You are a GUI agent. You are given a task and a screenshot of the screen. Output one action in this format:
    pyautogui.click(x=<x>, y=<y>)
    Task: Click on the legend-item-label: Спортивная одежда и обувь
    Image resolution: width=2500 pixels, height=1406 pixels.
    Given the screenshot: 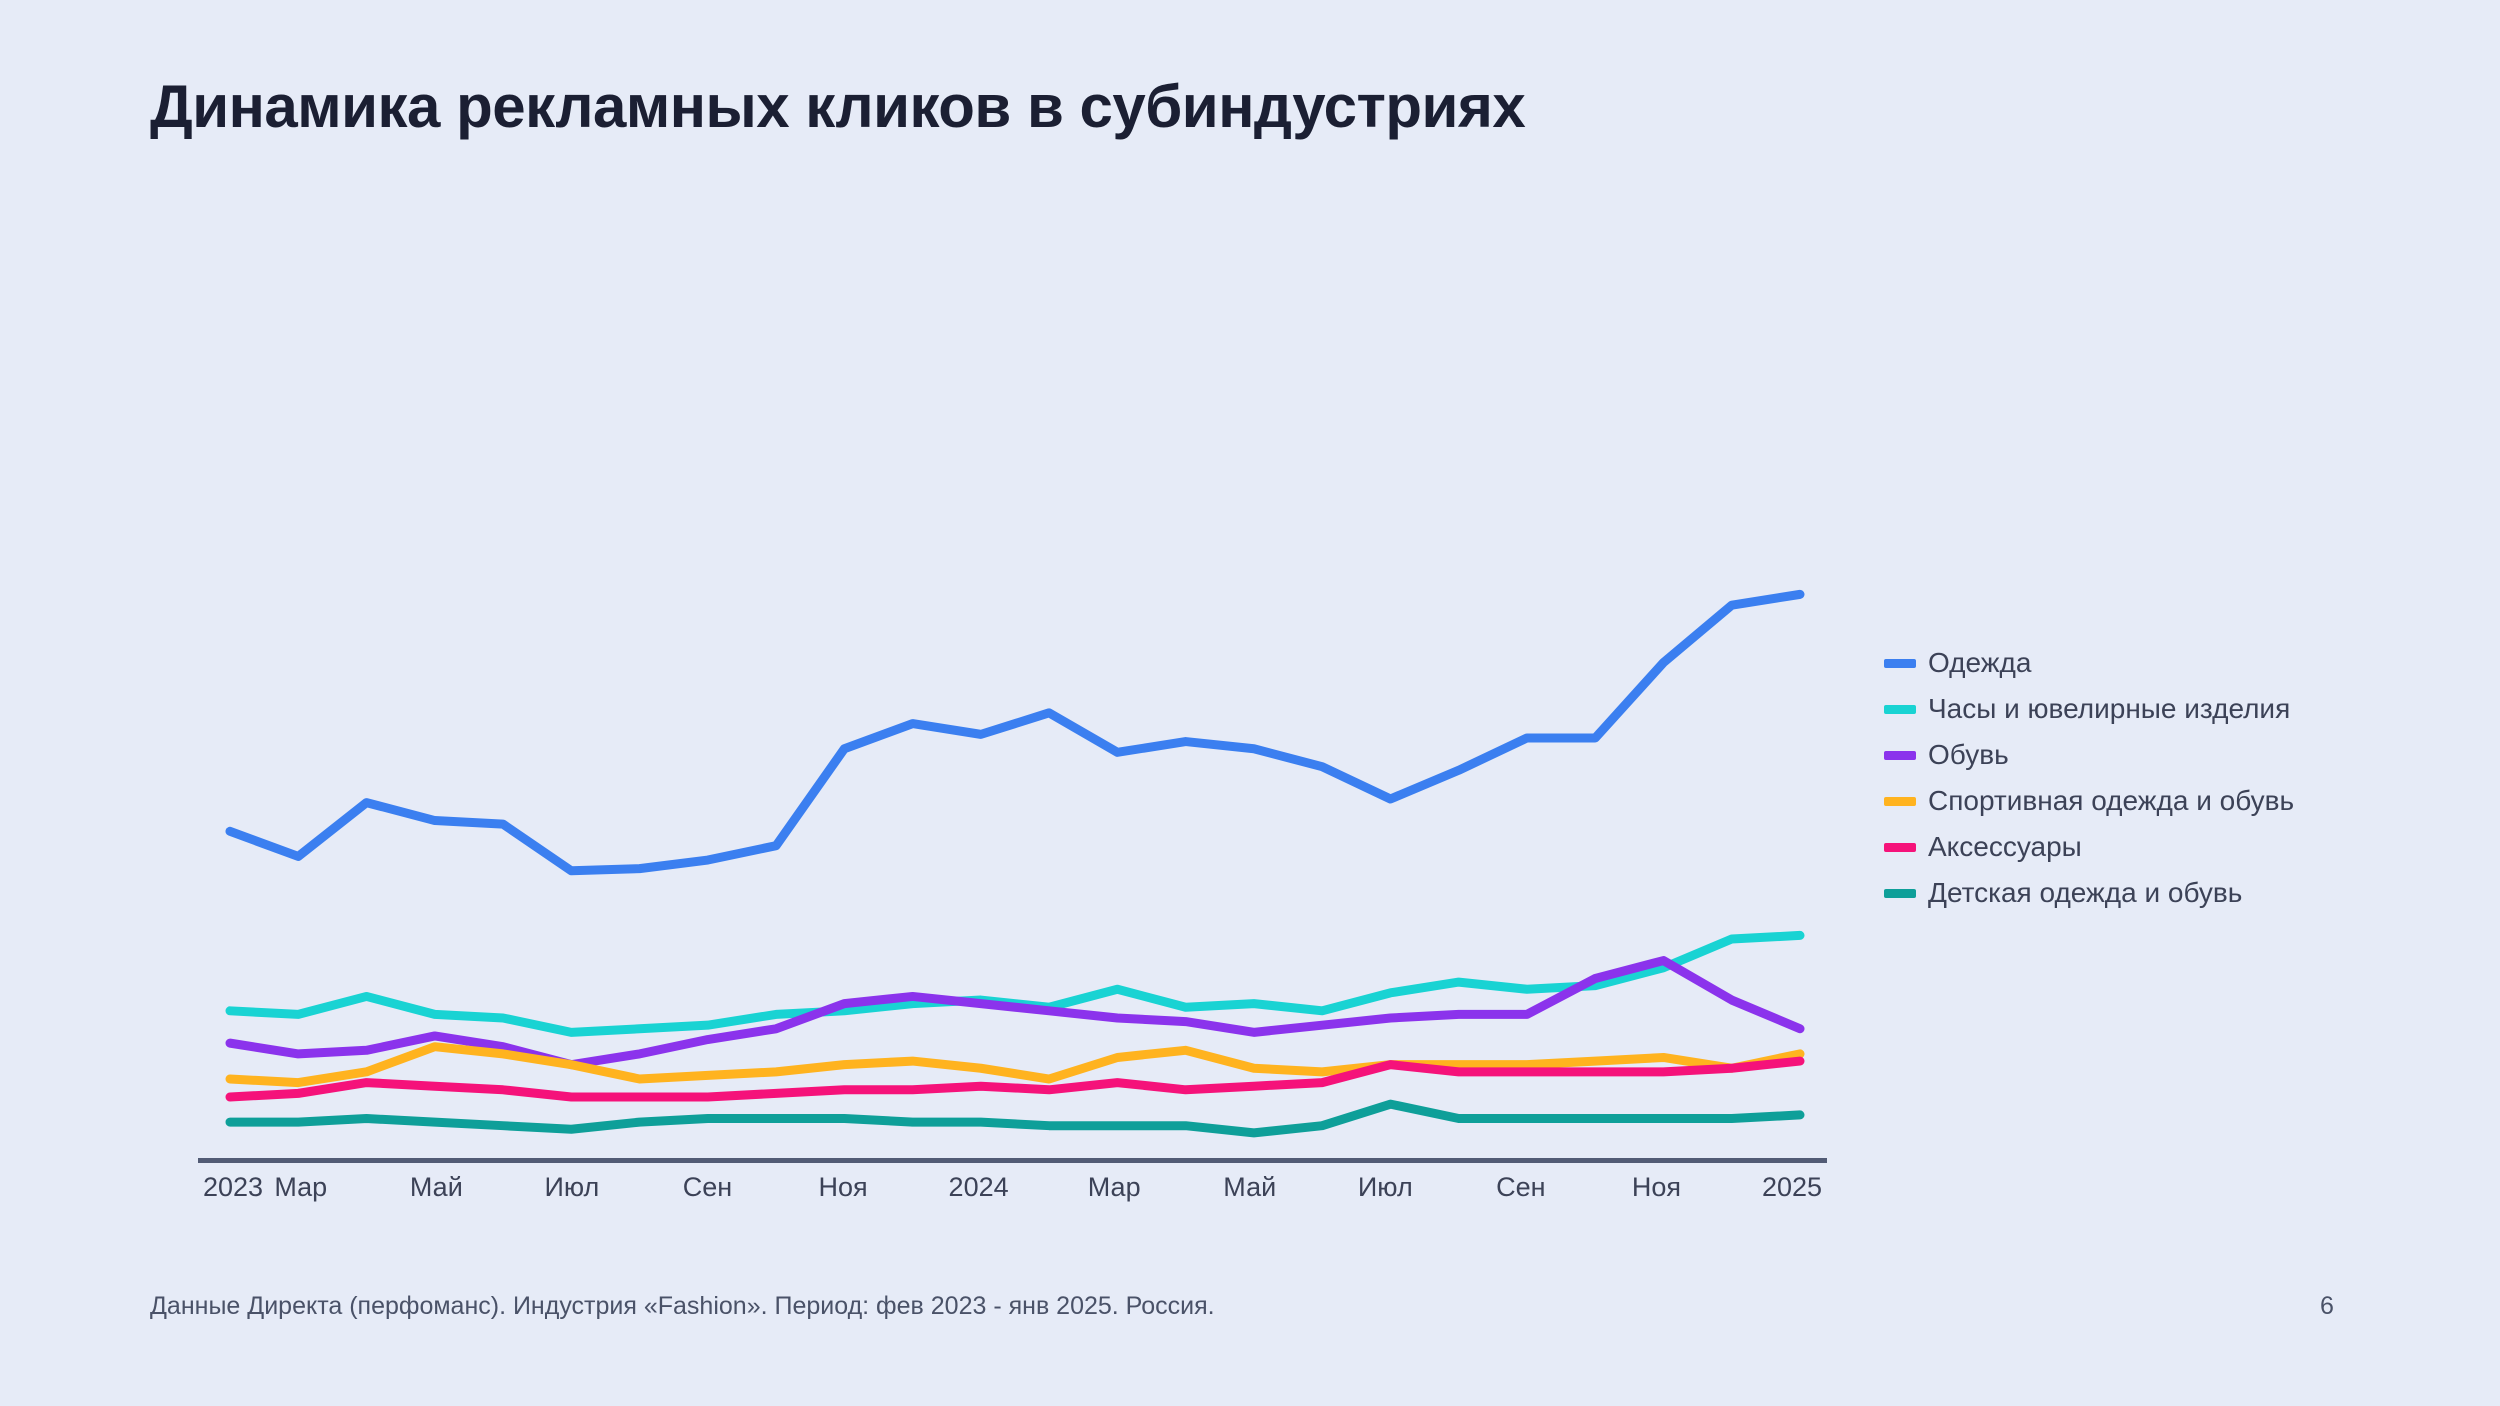 What is the action you would take?
    pyautogui.click(x=2111, y=800)
    